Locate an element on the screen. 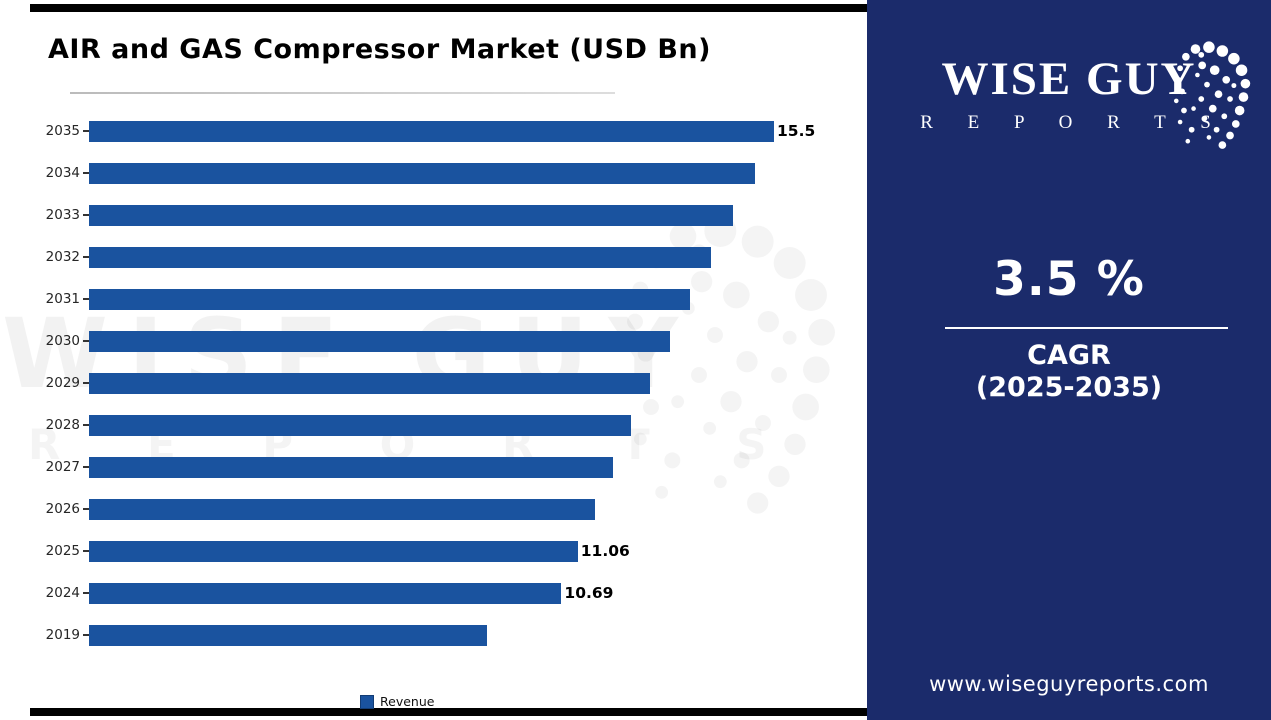  chart-title: AIR and GAS Compressor Market (USD Bn) is located at coordinates (379, 49).